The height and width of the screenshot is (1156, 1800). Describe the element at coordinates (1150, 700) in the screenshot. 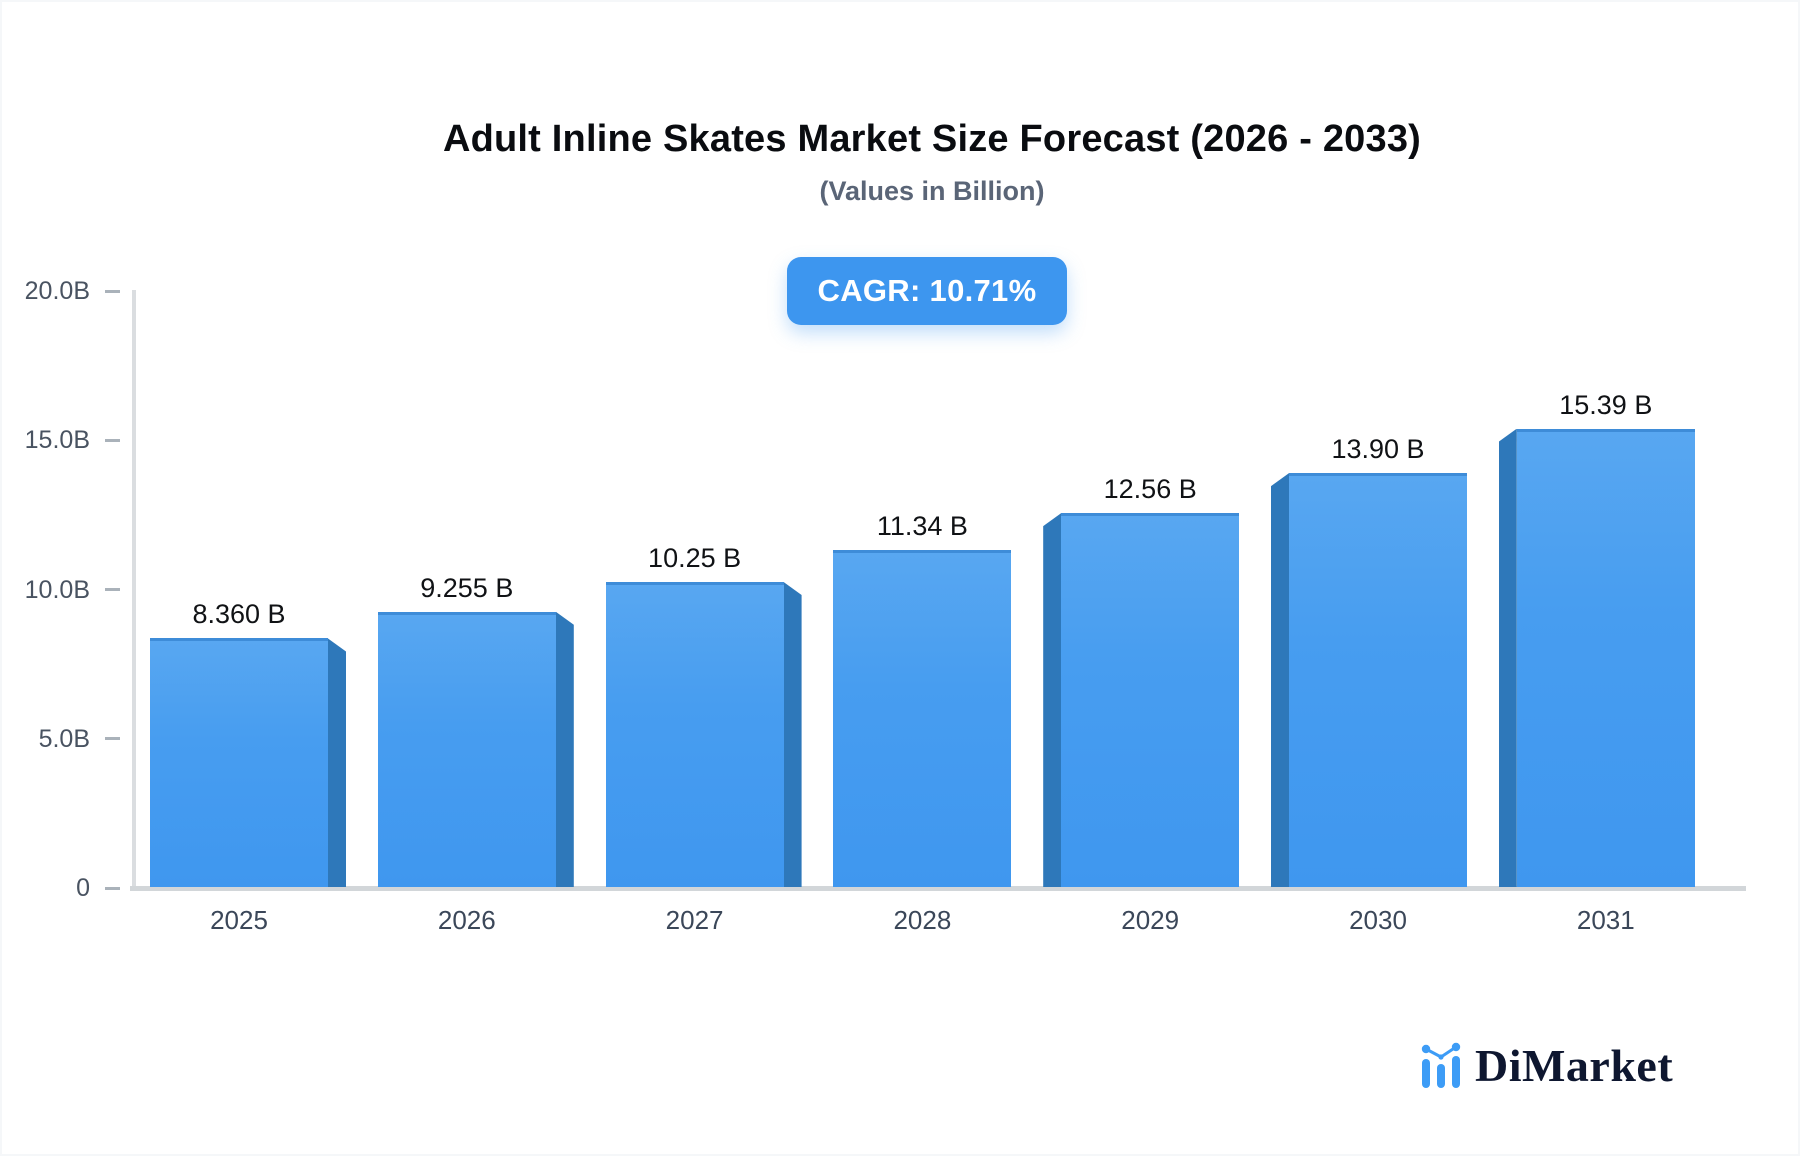

I see `bar-2029` at that location.